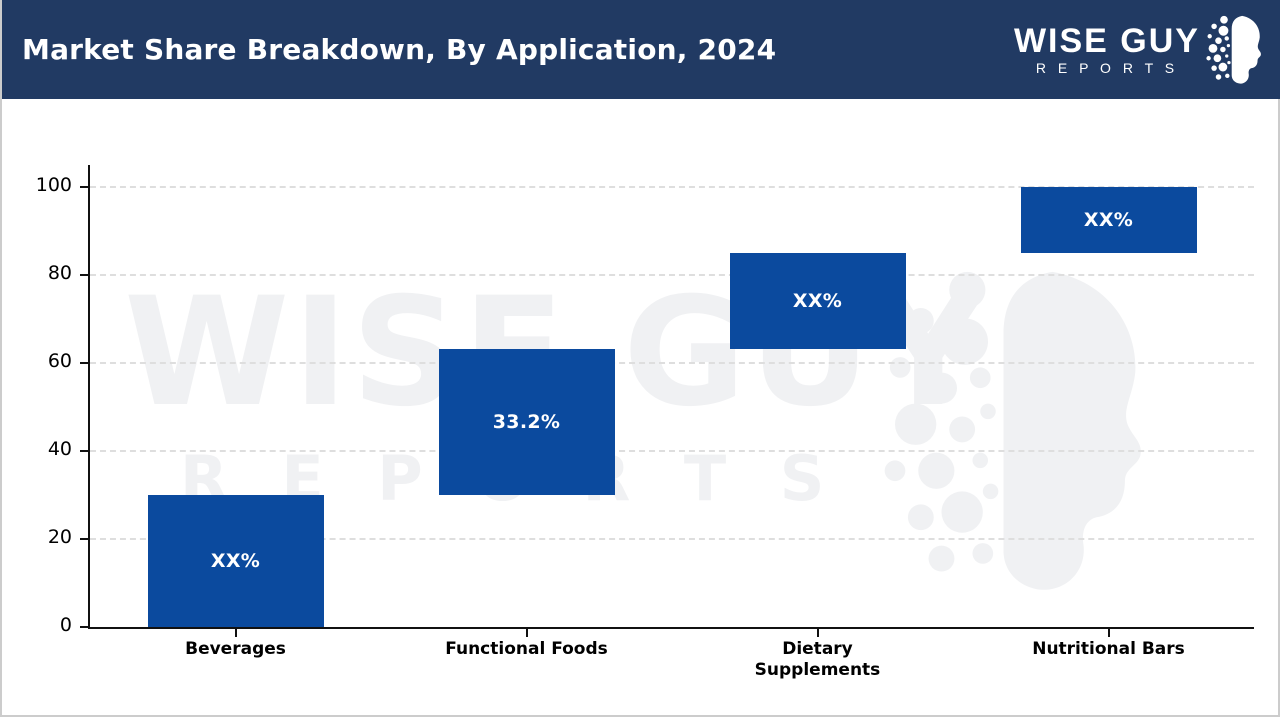 This screenshot has height=720, width=1280. Describe the element at coordinates (526, 649) in the screenshot. I see `x-label-functional-foods: Functional Foods` at that location.